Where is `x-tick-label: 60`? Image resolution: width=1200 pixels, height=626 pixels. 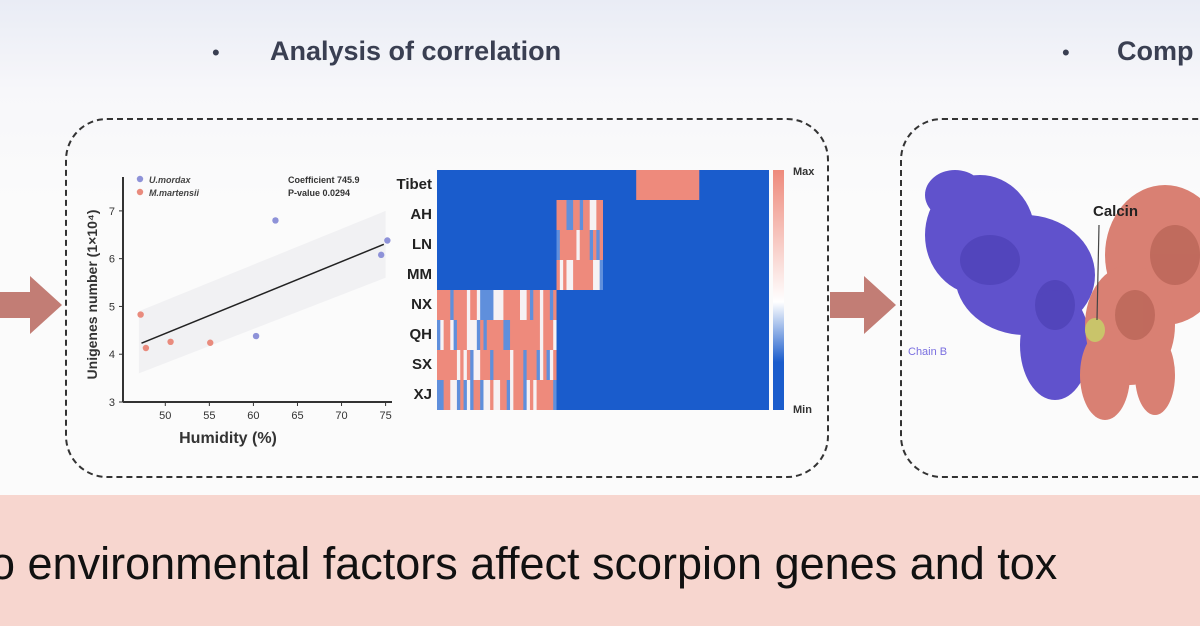 x-tick-label: 60 is located at coordinates (253, 416).